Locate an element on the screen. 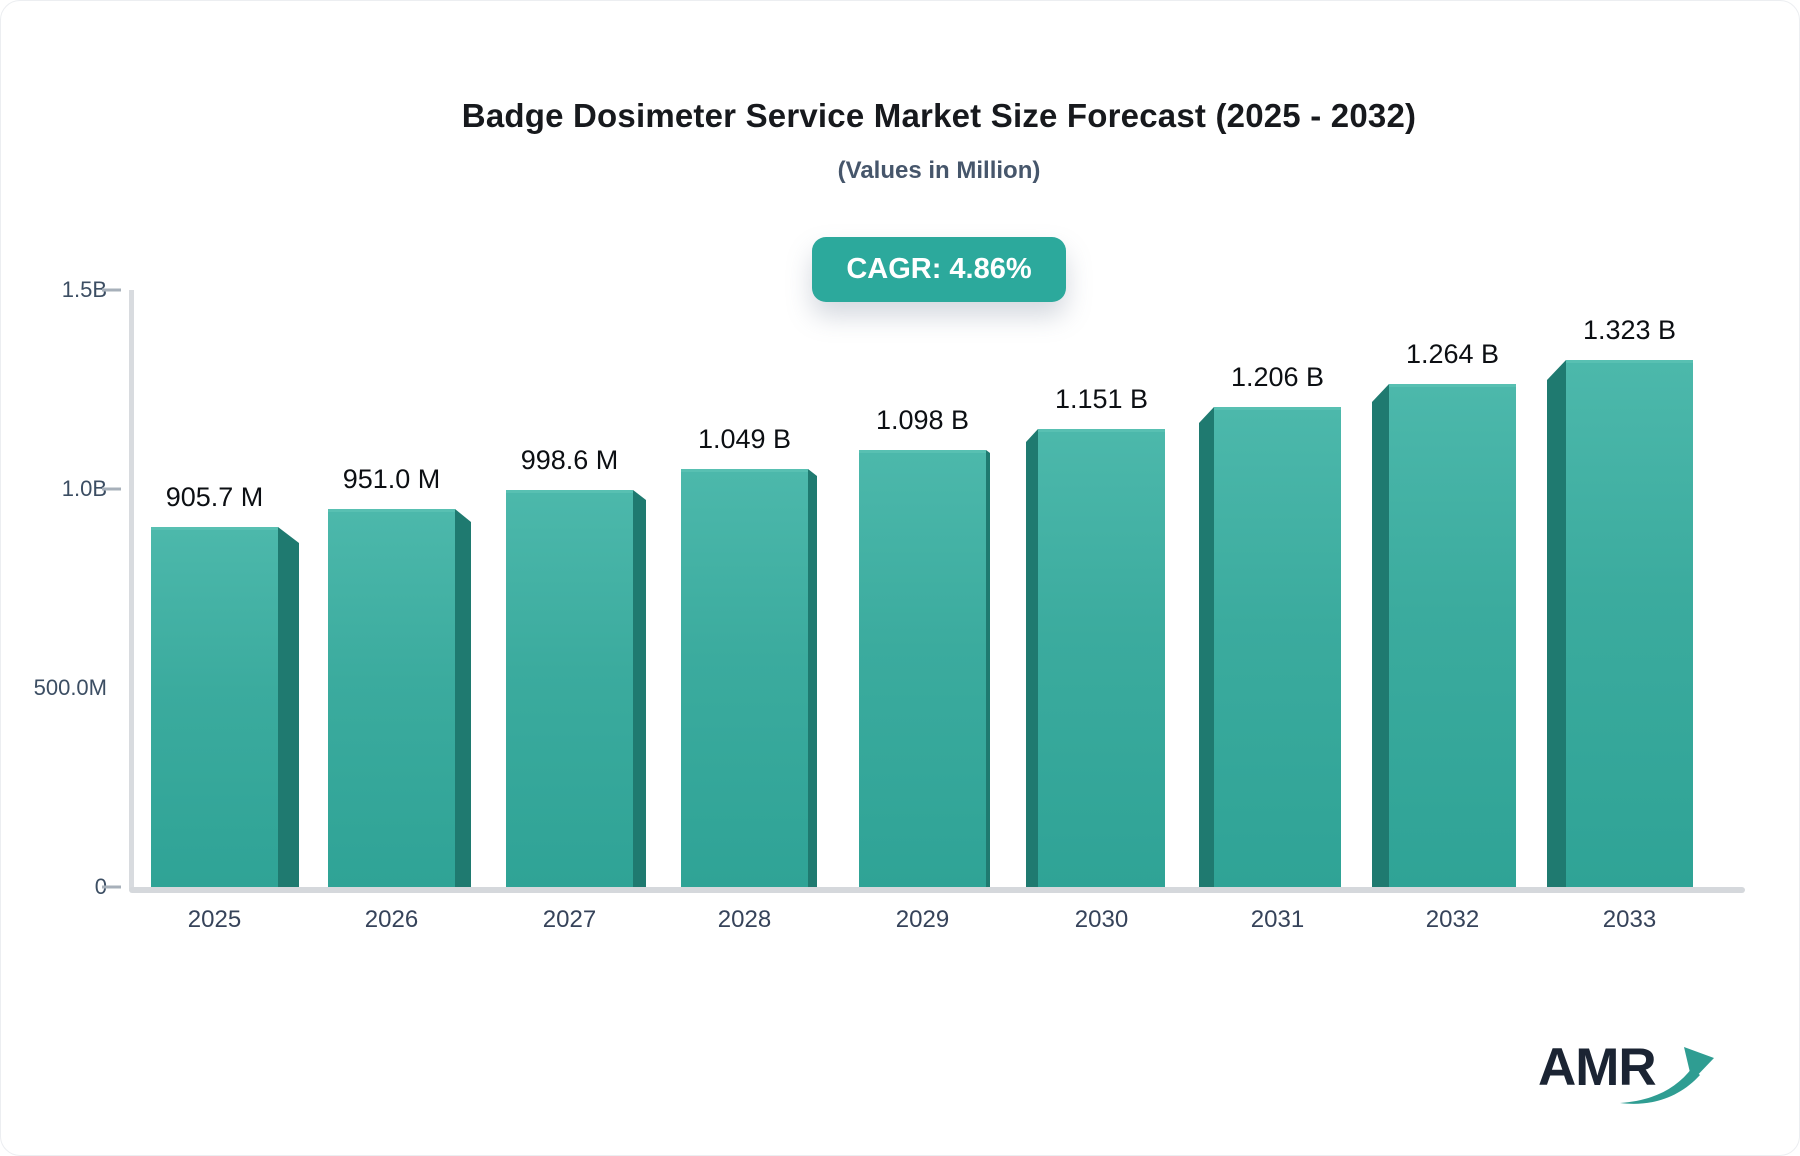 This screenshot has width=1800, height=1156. cagr-badge: CAGR: 4.86% is located at coordinates (939, 269).